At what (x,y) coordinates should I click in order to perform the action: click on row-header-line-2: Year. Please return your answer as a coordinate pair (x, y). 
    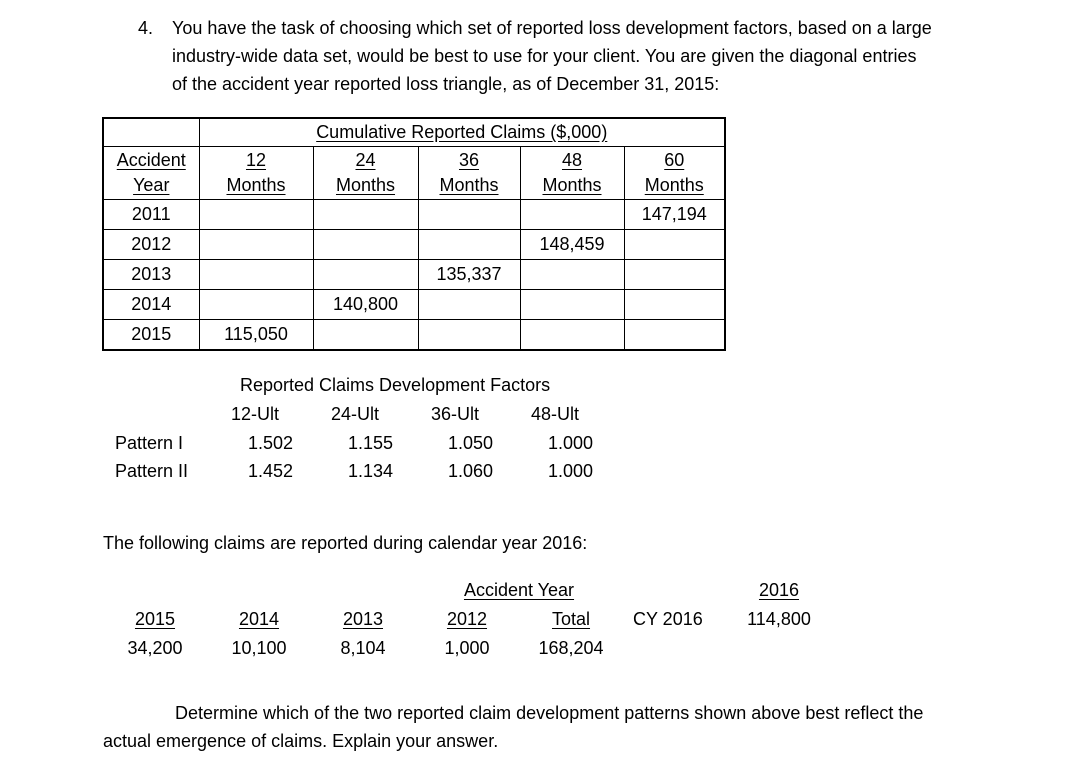
    Looking at the image, I should click on (151, 185).